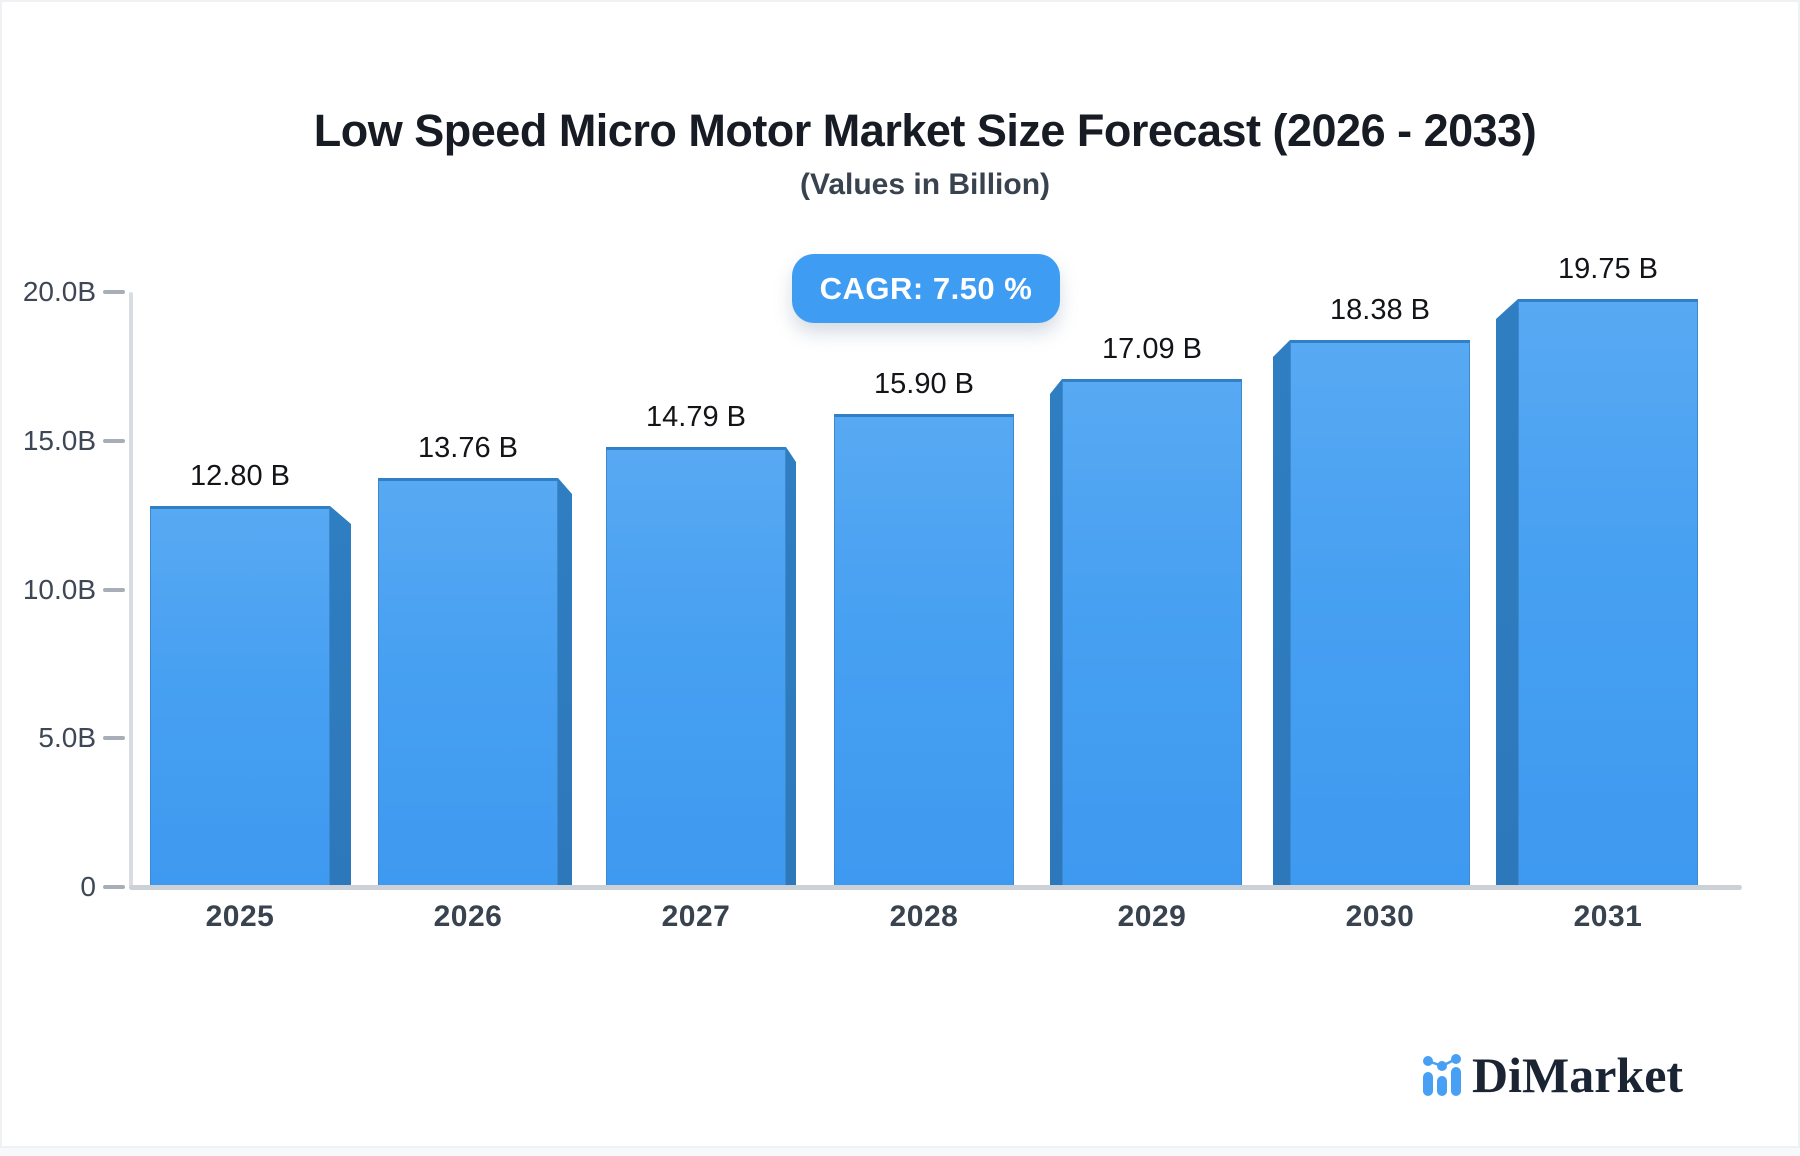  I want to click on y-axis-tick-label: 0, so click(88, 886).